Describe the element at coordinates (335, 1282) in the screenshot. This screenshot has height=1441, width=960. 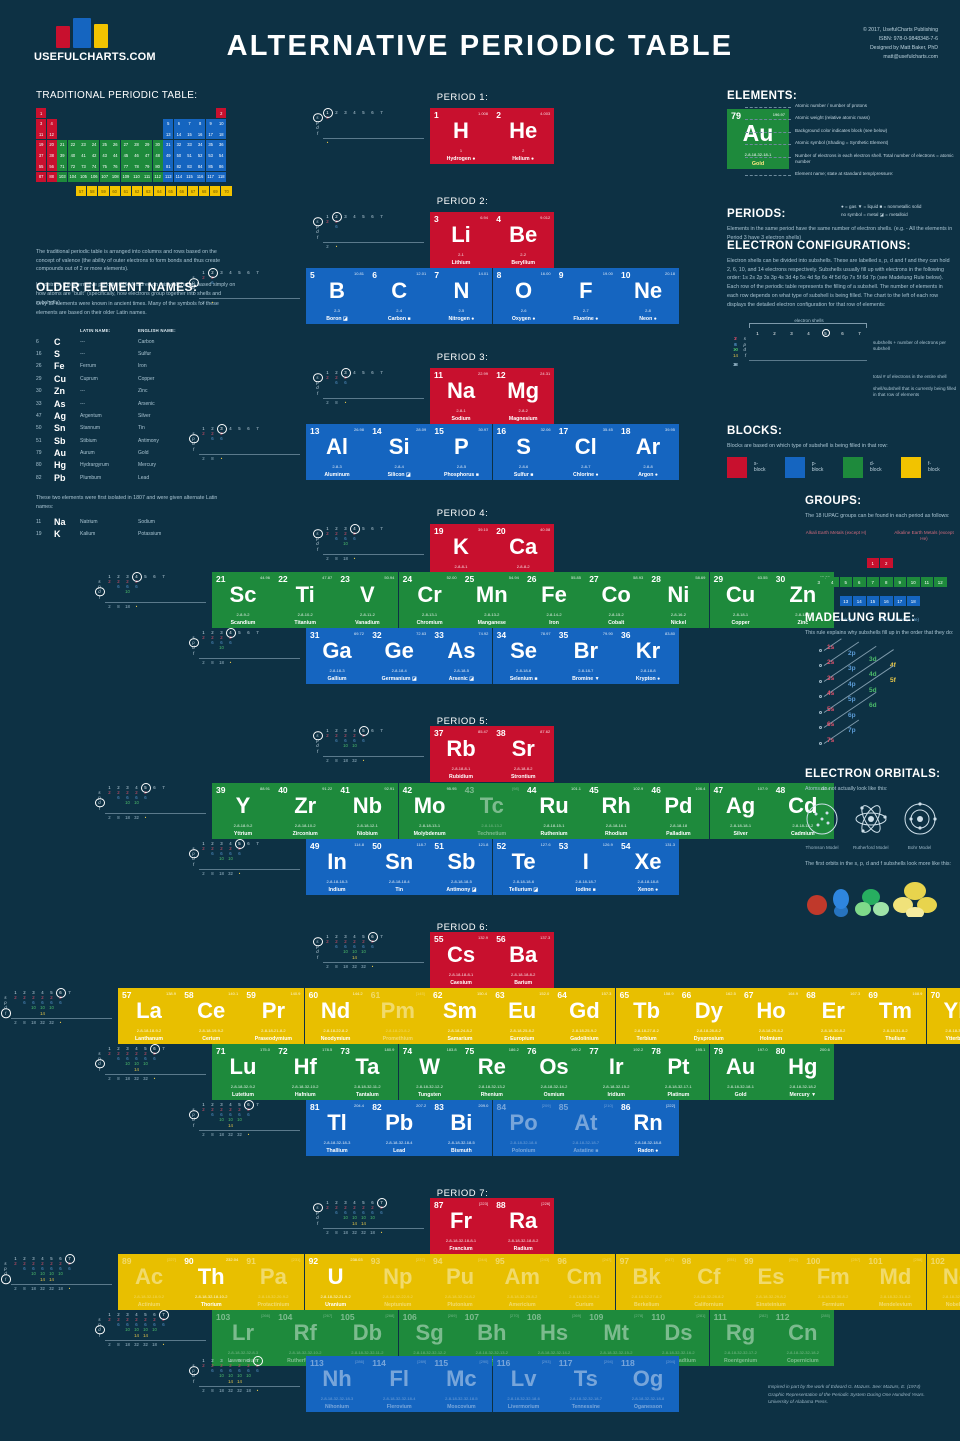
I see `element-tile-u: 92 238.03 U 2-8-18-32-21-9-2 Uranium` at that location.